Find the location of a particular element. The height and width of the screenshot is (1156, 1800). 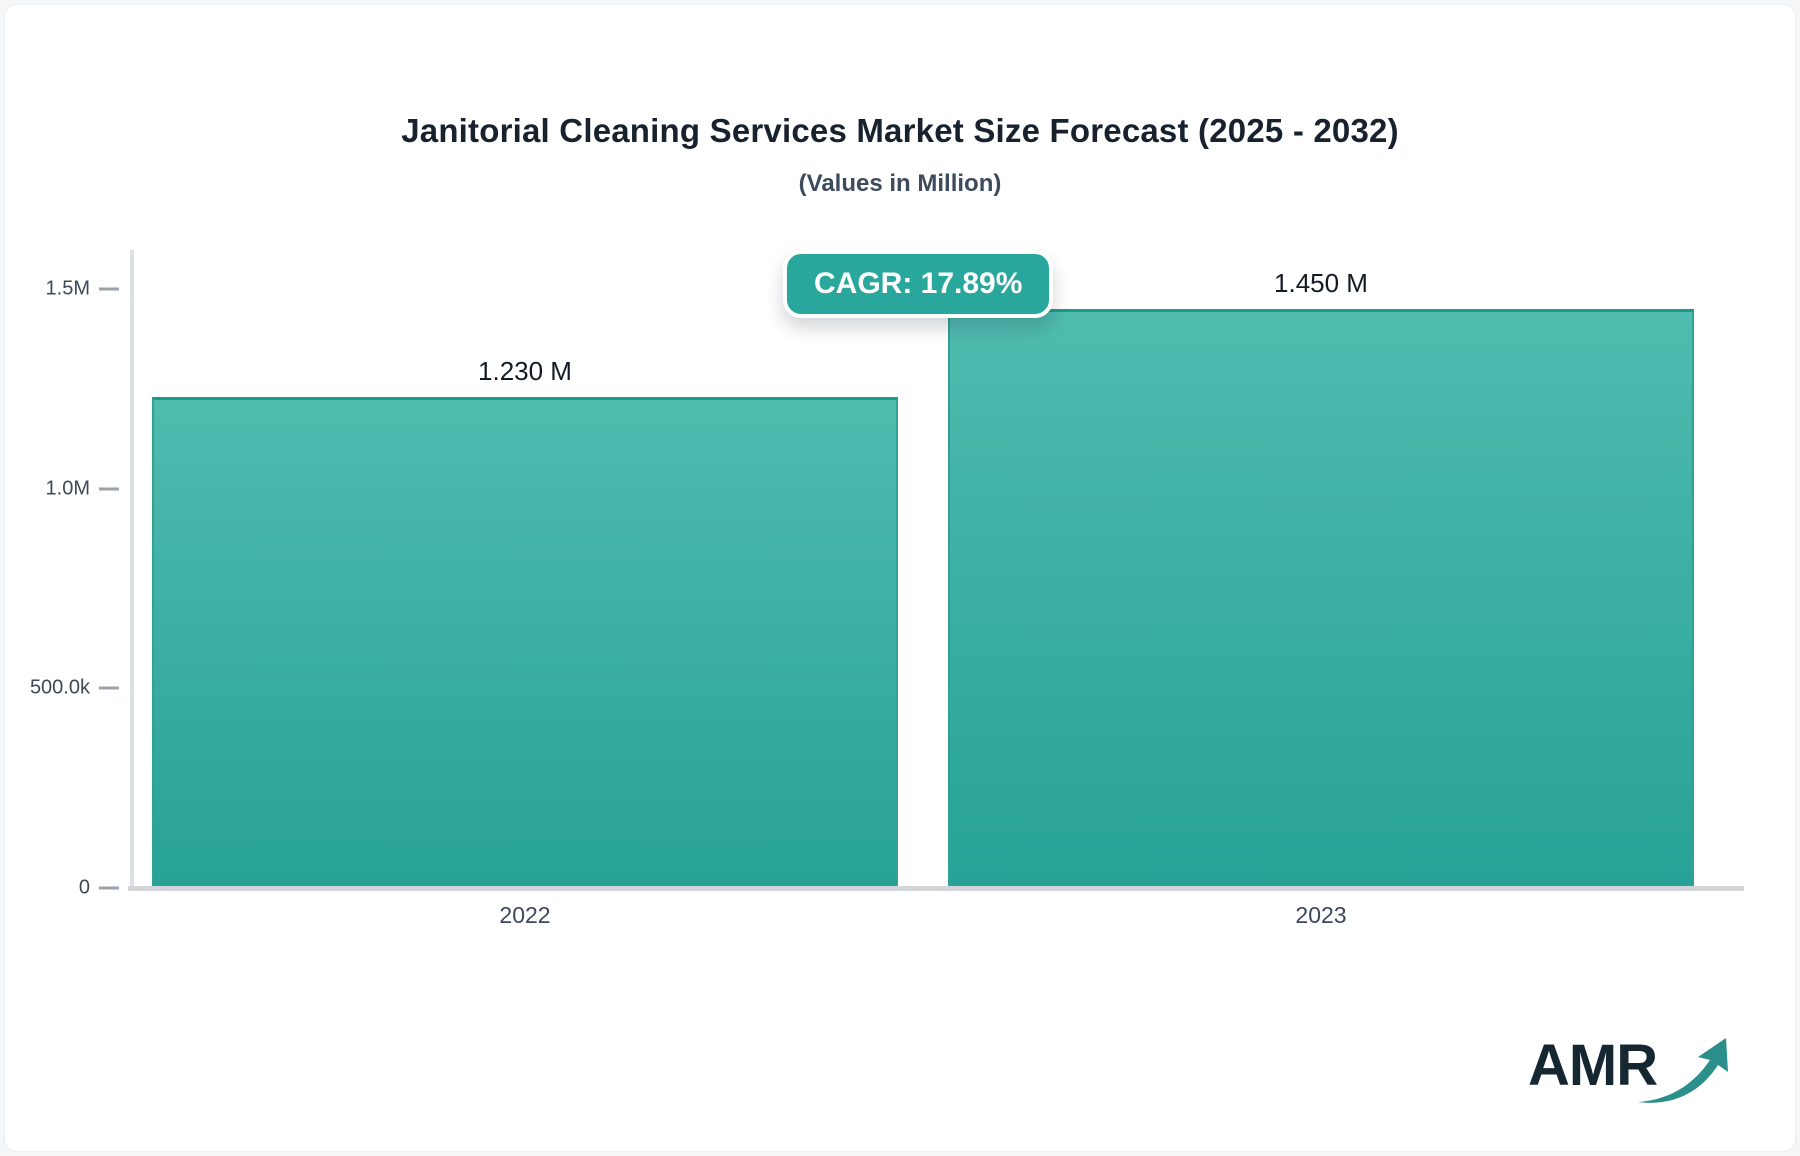

y-axis-tick-label: 1.5M is located at coordinates (67, 288).